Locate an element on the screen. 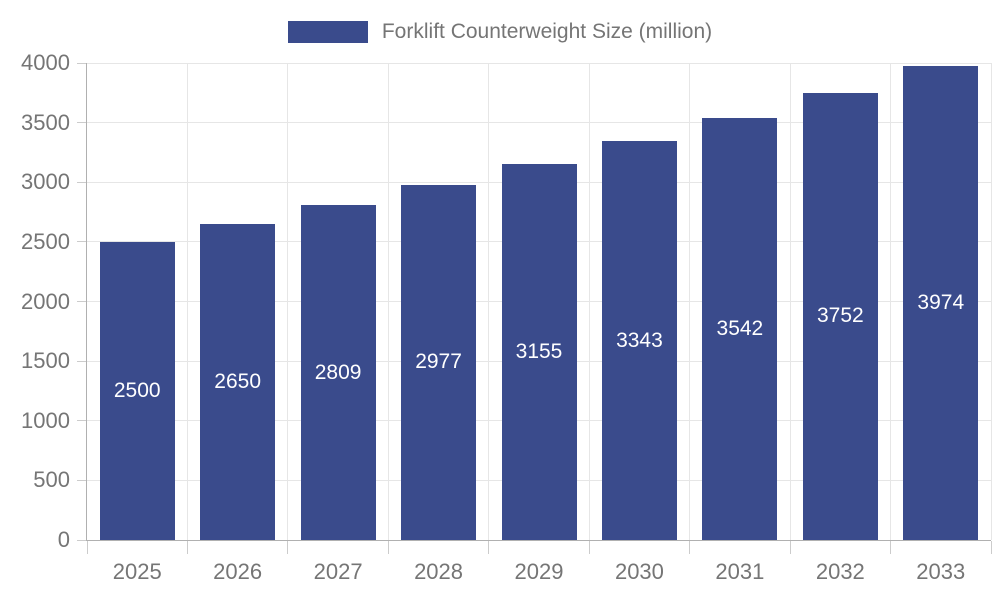 This screenshot has height=600, width=1000. y-axis-tick-label: 2500 is located at coordinates (45, 241).